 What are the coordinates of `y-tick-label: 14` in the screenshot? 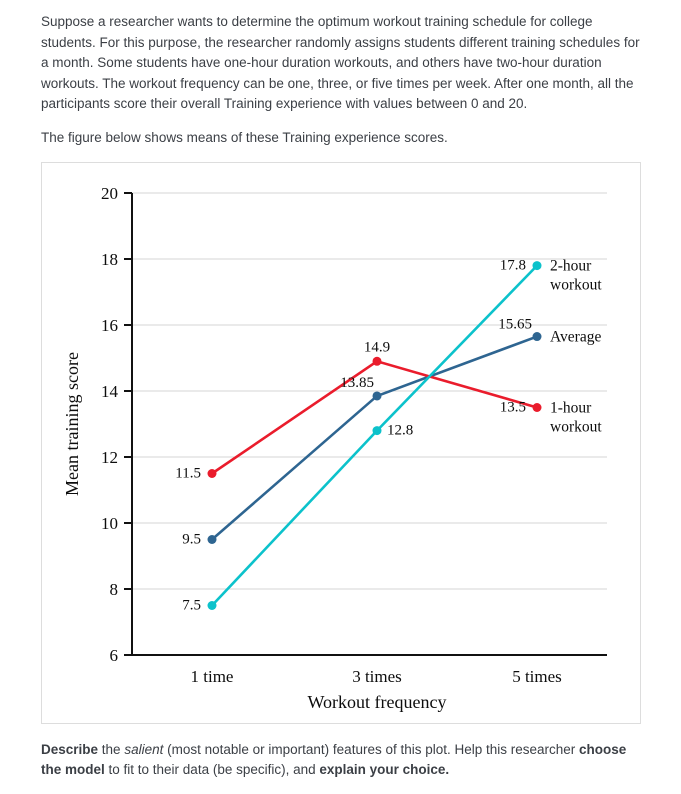 It's located at (110, 391).